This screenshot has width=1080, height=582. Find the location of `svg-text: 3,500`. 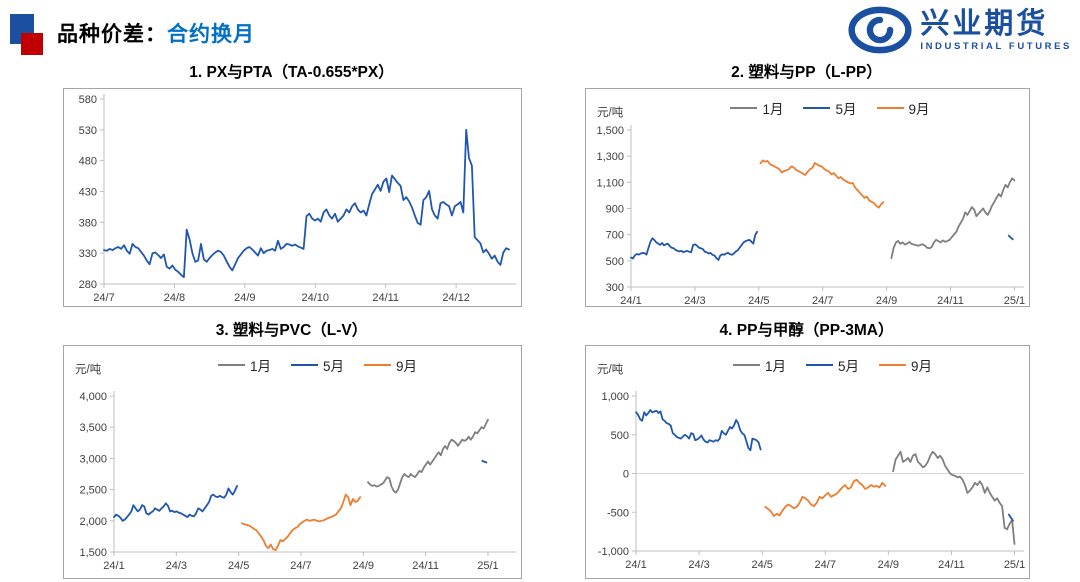

svg-text: 3,500 is located at coordinates (93, 428).